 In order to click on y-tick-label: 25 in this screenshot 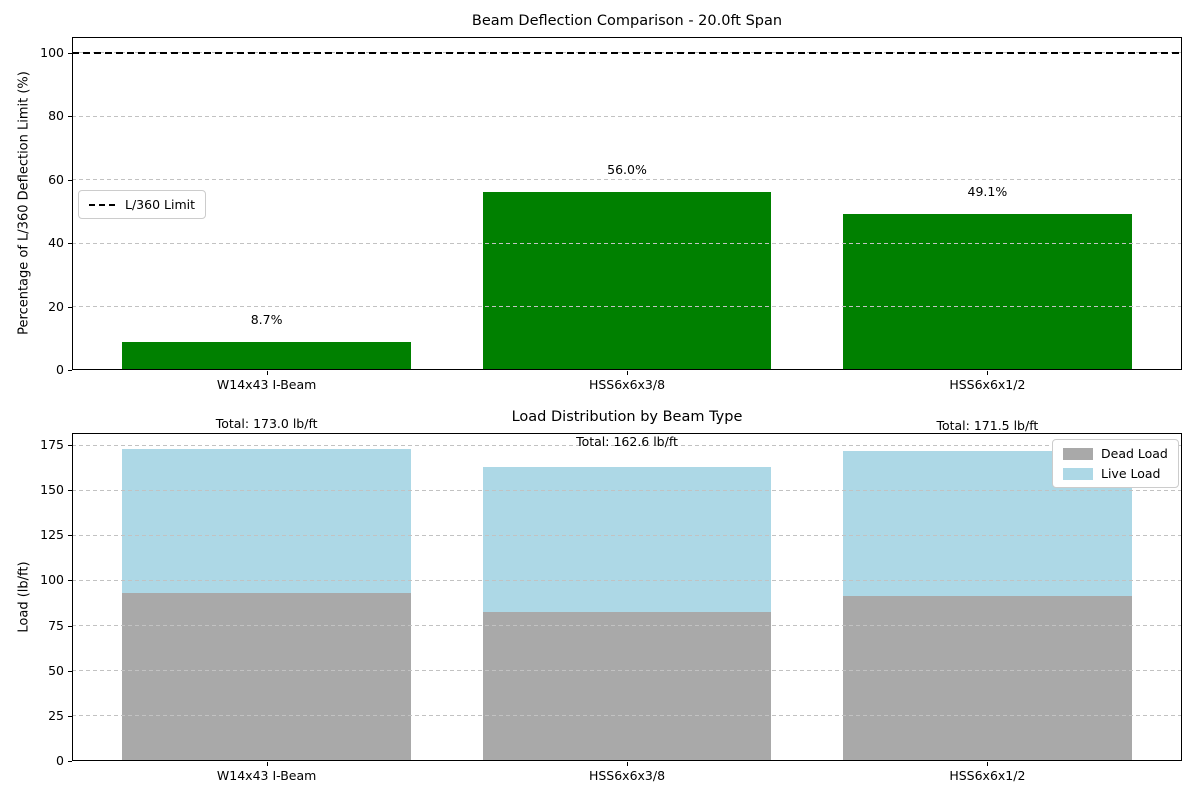, I will do `click(56, 715)`.